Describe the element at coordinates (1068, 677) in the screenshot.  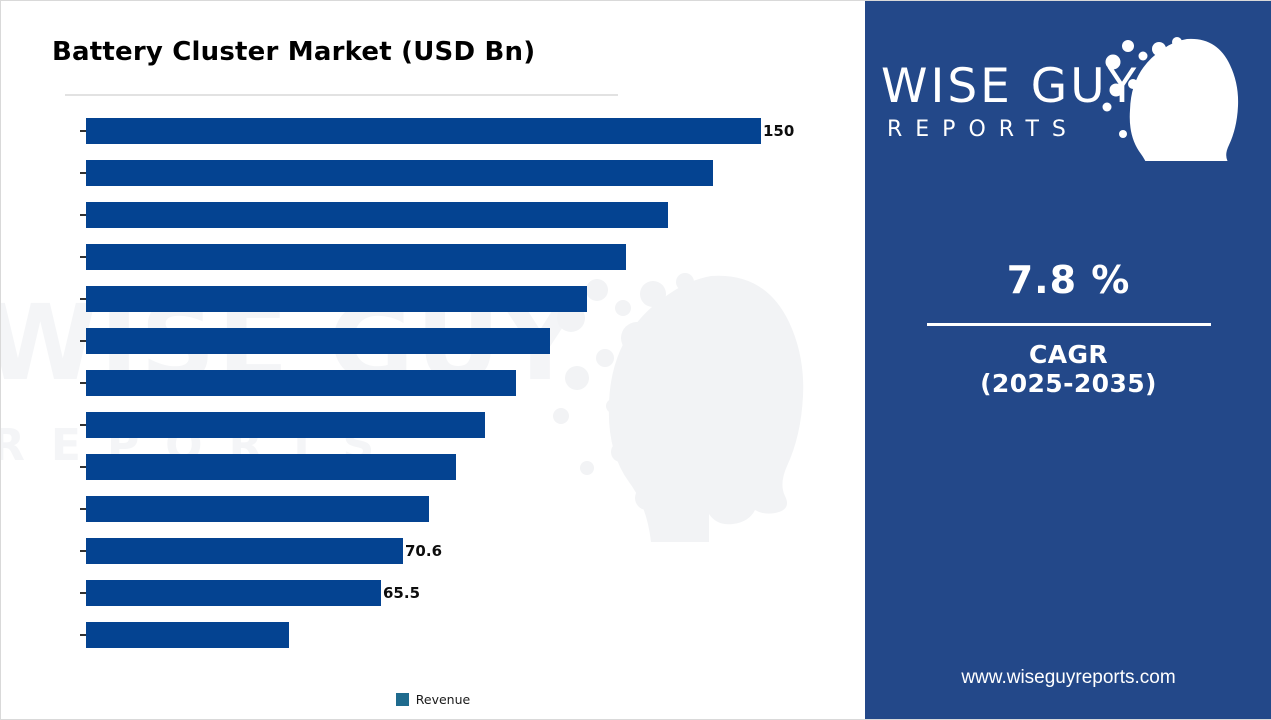
I see `website-url: www.wiseguyreports.com` at that location.